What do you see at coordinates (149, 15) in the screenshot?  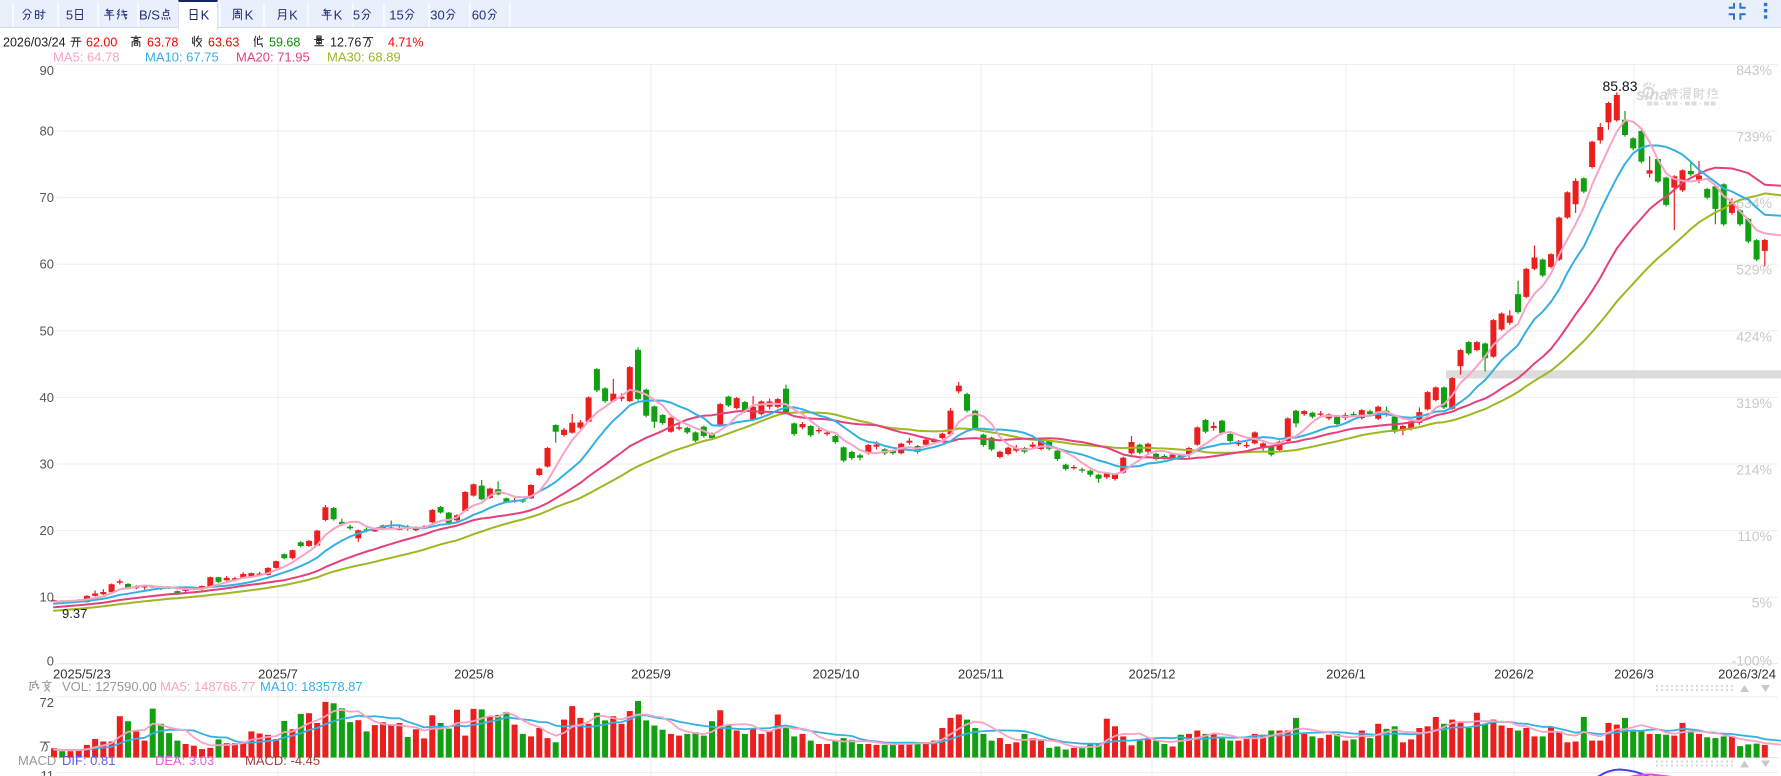 I see `svg-text: B/S` at bounding box center [149, 15].